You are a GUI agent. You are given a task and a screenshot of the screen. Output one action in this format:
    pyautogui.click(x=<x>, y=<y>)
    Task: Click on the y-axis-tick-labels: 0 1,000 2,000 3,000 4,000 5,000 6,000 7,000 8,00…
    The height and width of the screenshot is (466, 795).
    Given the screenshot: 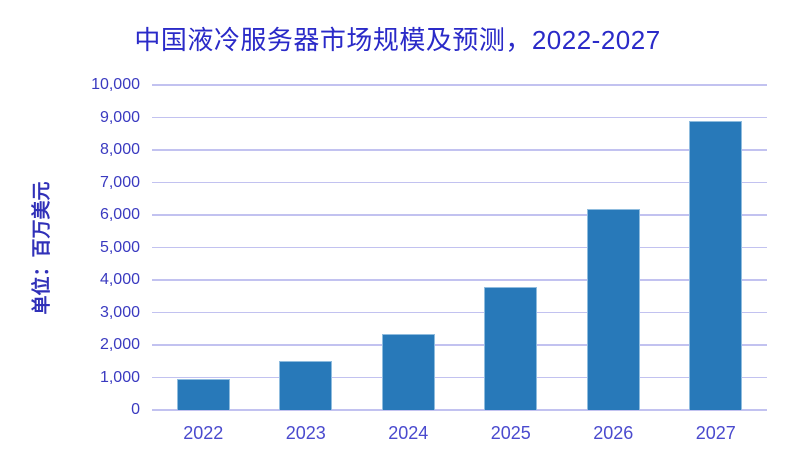 What is the action you would take?
    pyautogui.click(x=72, y=247)
    